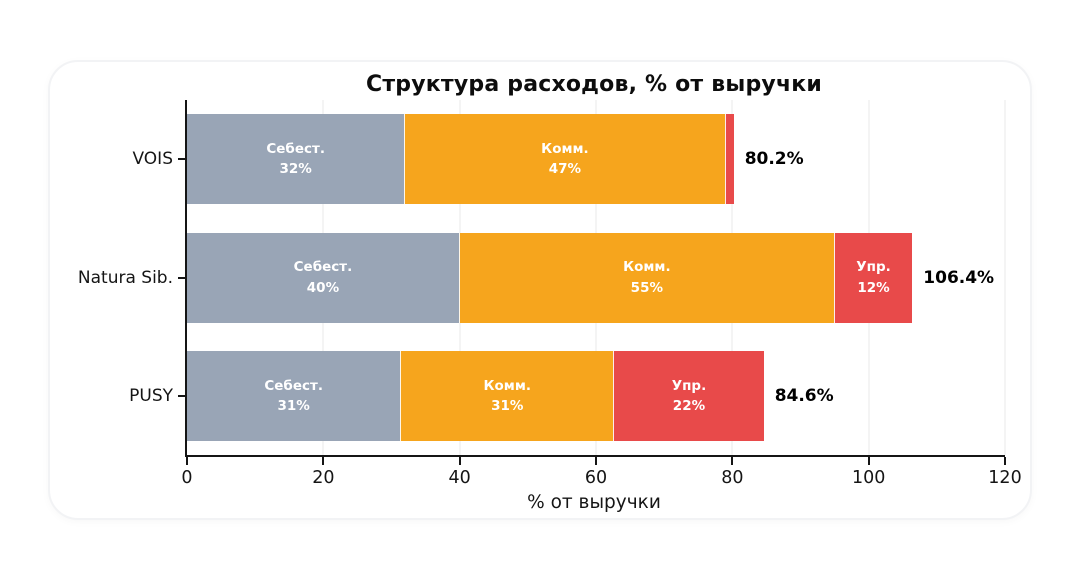 Image resolution: width=1080 pixels, height=564 pixels. Describe the element at coordinates (729, 159) in the screenshot. I see `segment-upr` at that location.